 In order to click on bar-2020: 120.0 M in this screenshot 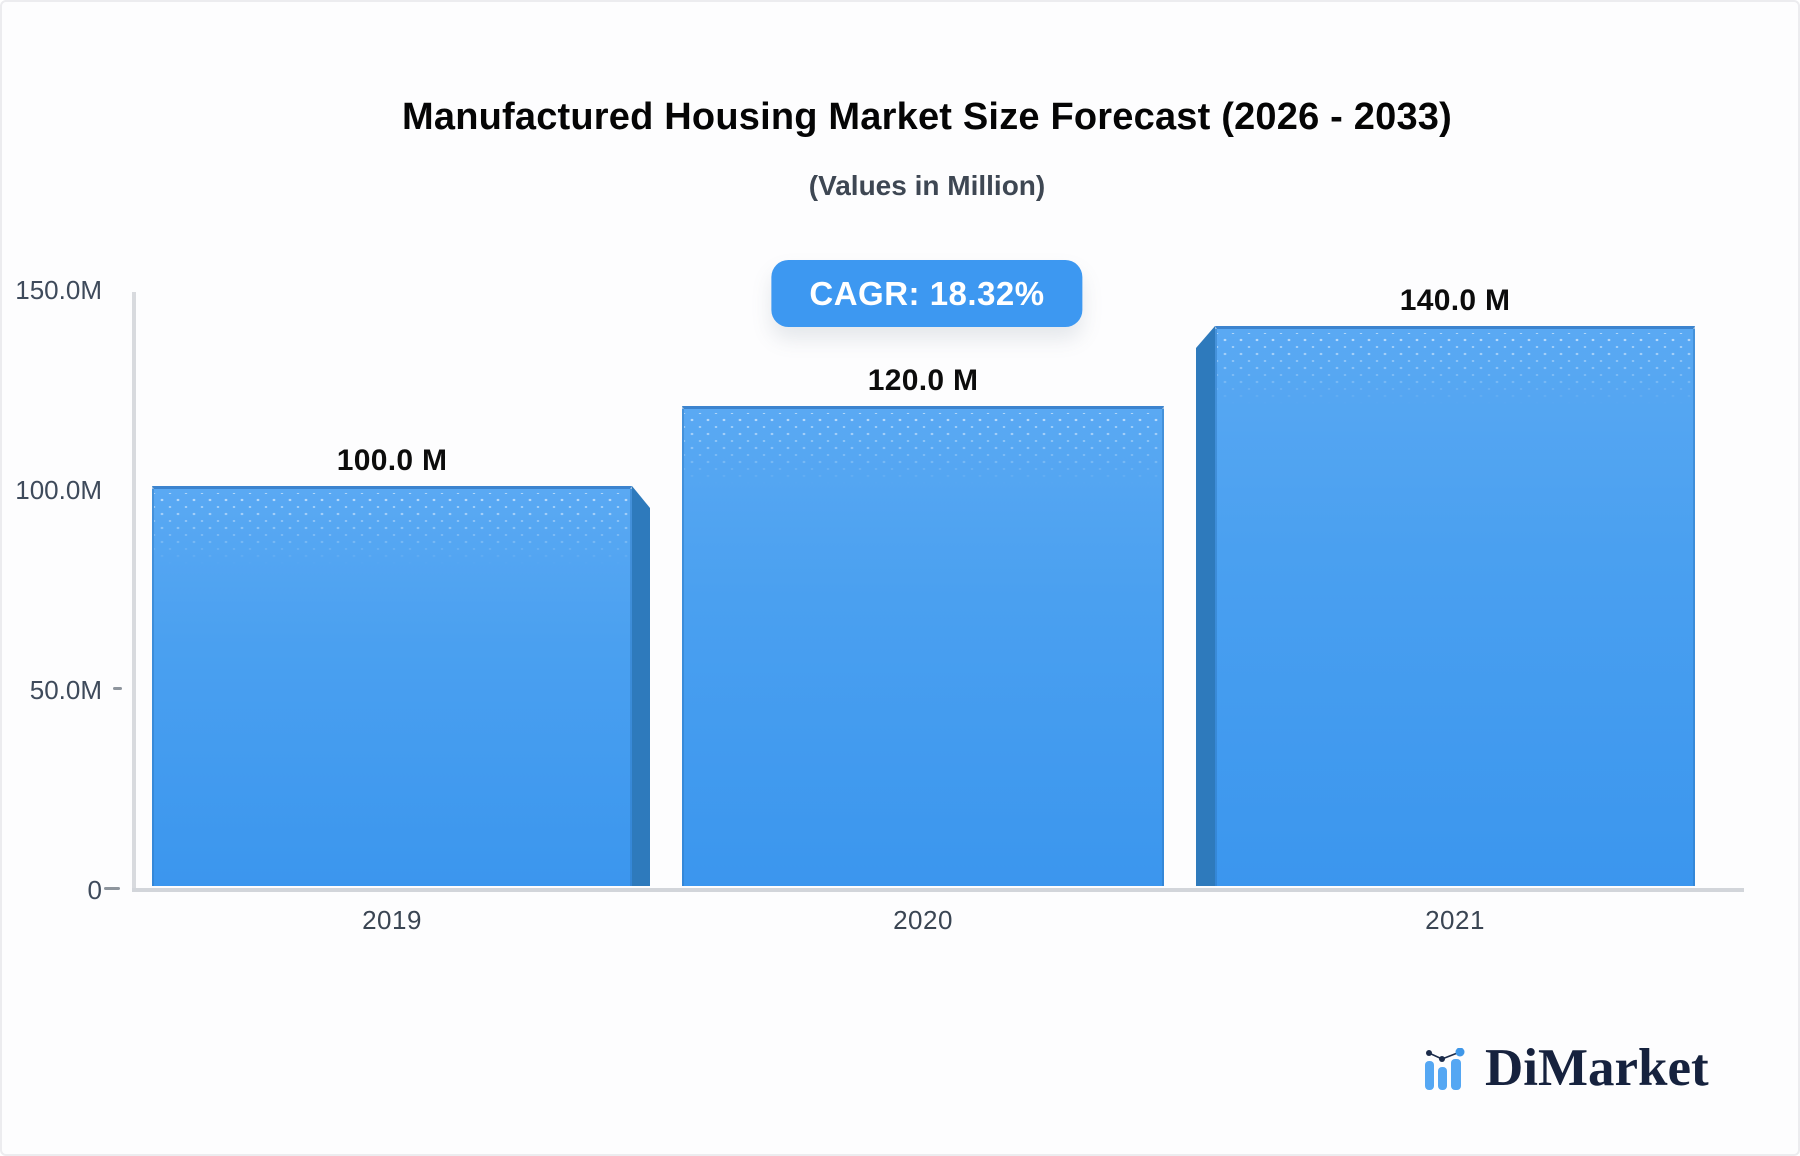, I will do `click(923, 625)`.